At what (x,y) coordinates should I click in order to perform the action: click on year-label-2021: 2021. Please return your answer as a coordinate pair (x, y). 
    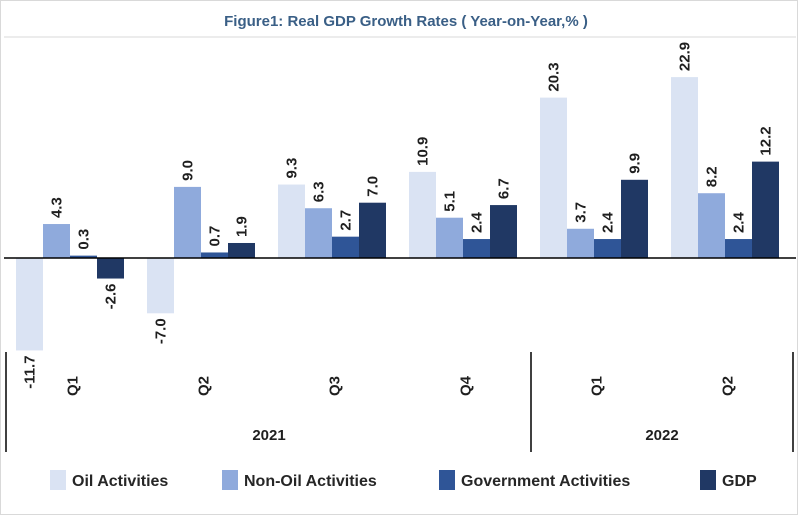
    Looking at the image, I should click on (268, 435).